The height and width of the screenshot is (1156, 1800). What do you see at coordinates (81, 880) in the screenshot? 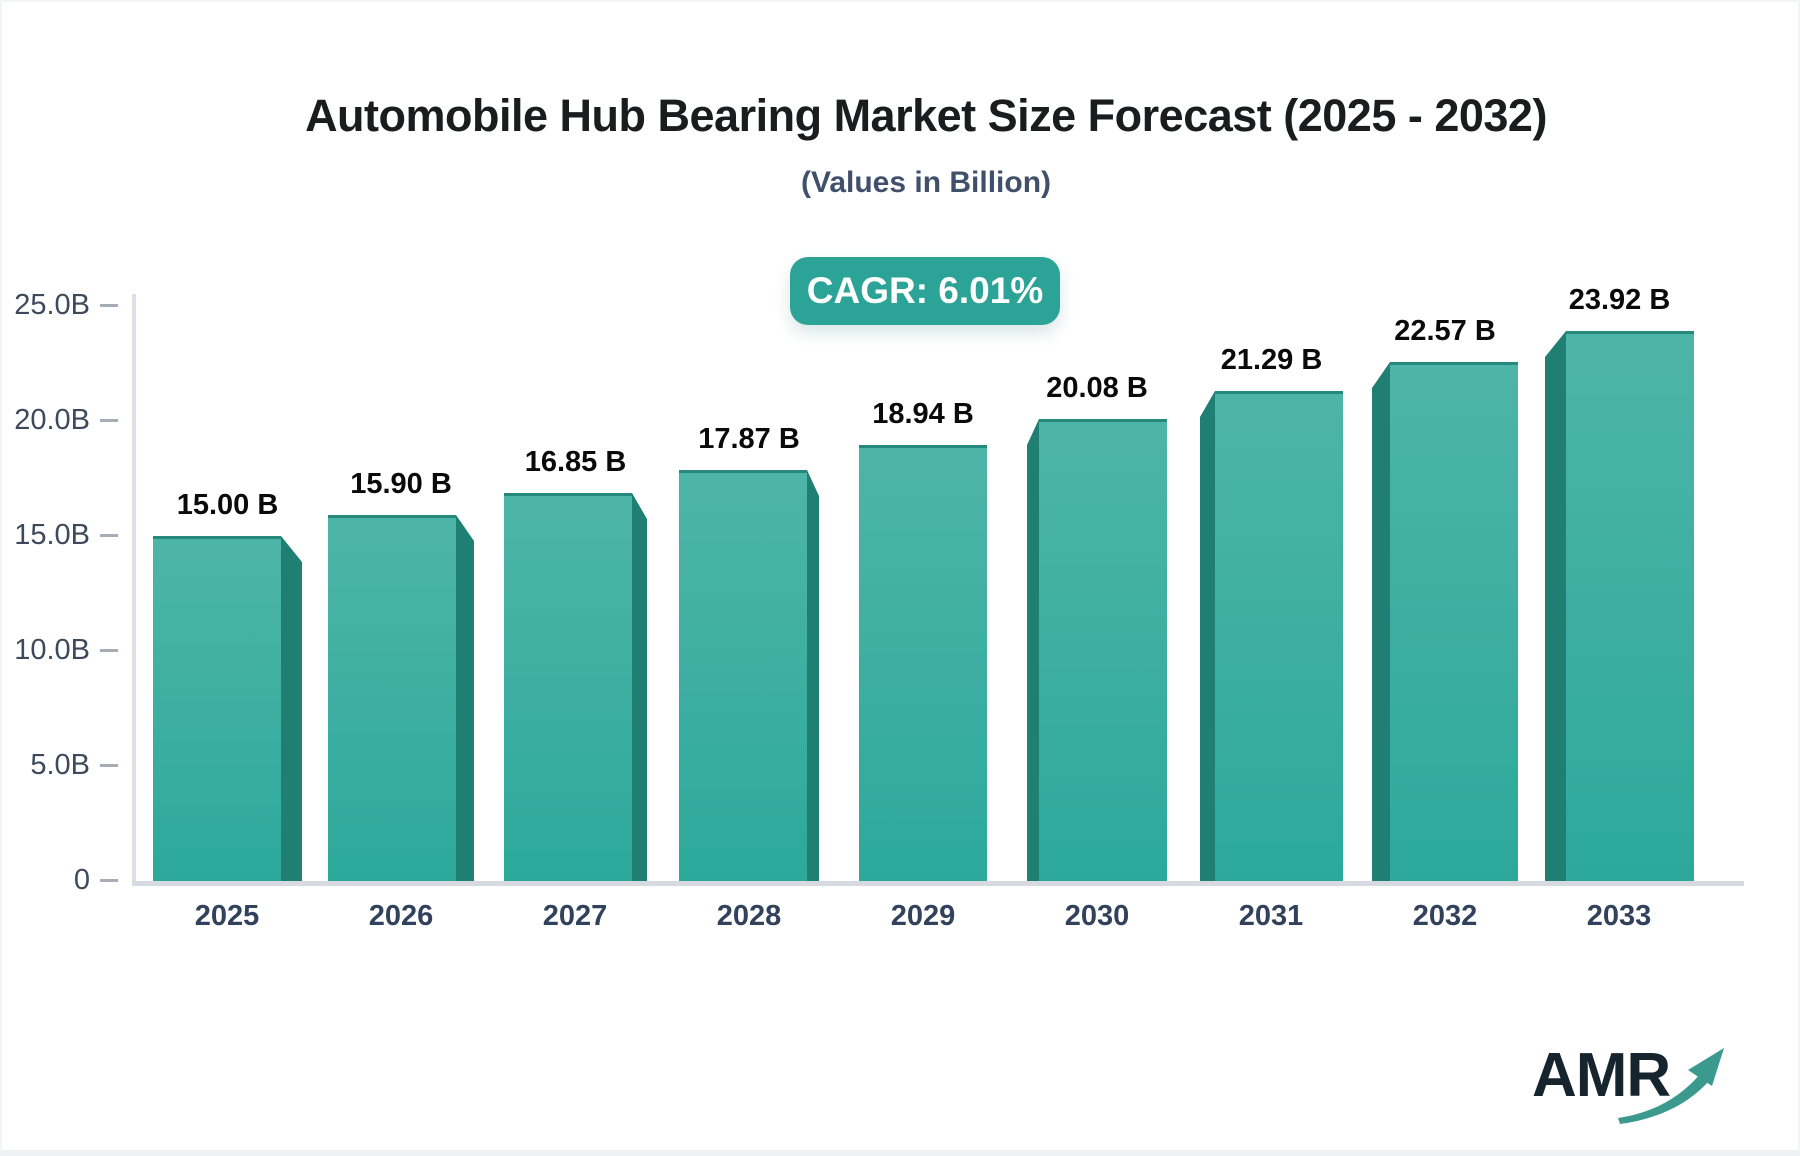
I see `y-tick-label: 0` at bounding box center [81, 880].